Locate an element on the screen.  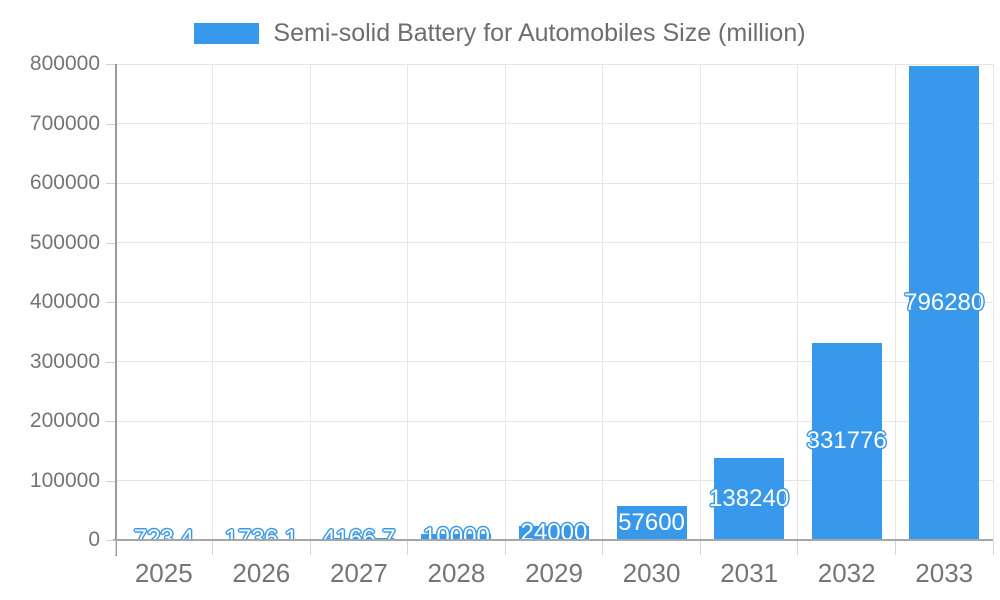
y-axis-tick-label: 0 is located at coordinates (94, 539).